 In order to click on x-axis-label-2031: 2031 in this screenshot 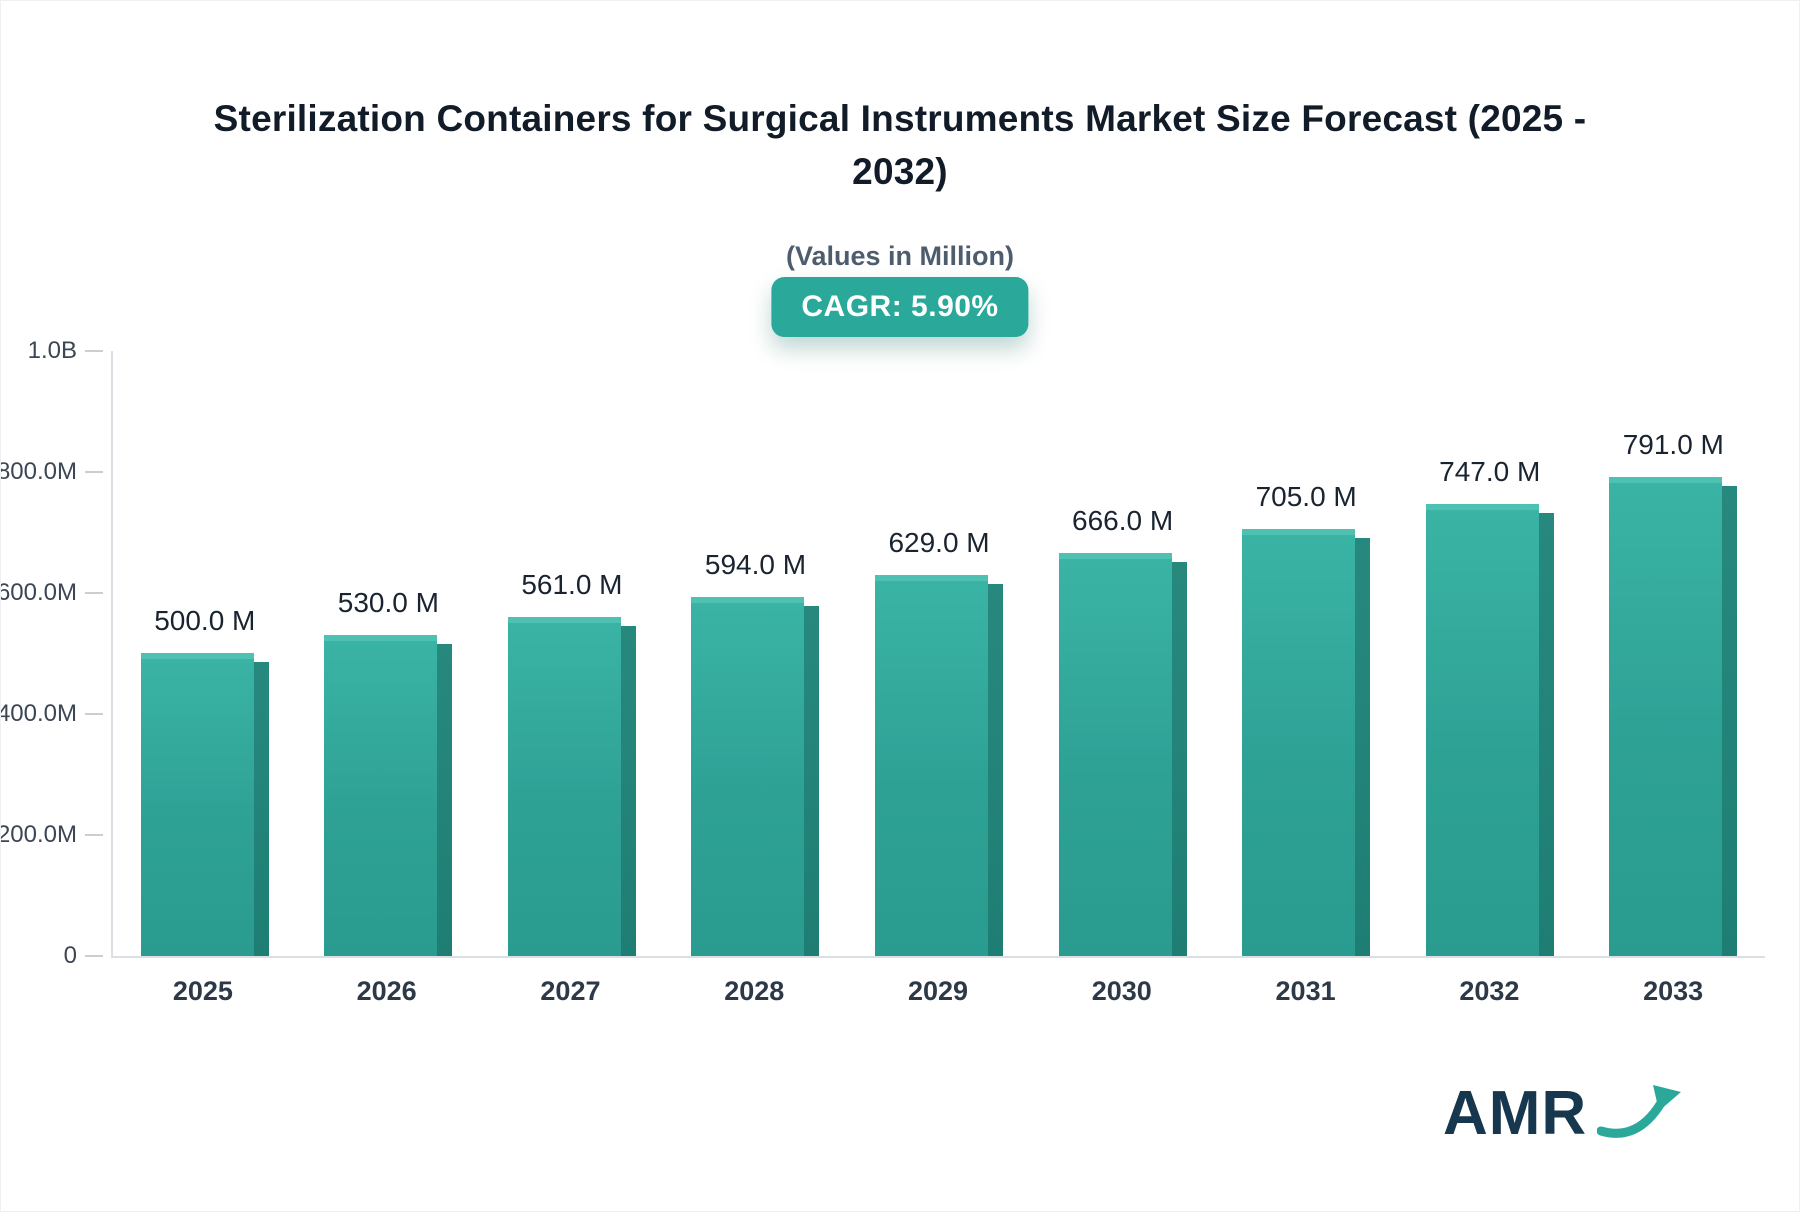, I will do `click(1305, 991)`.